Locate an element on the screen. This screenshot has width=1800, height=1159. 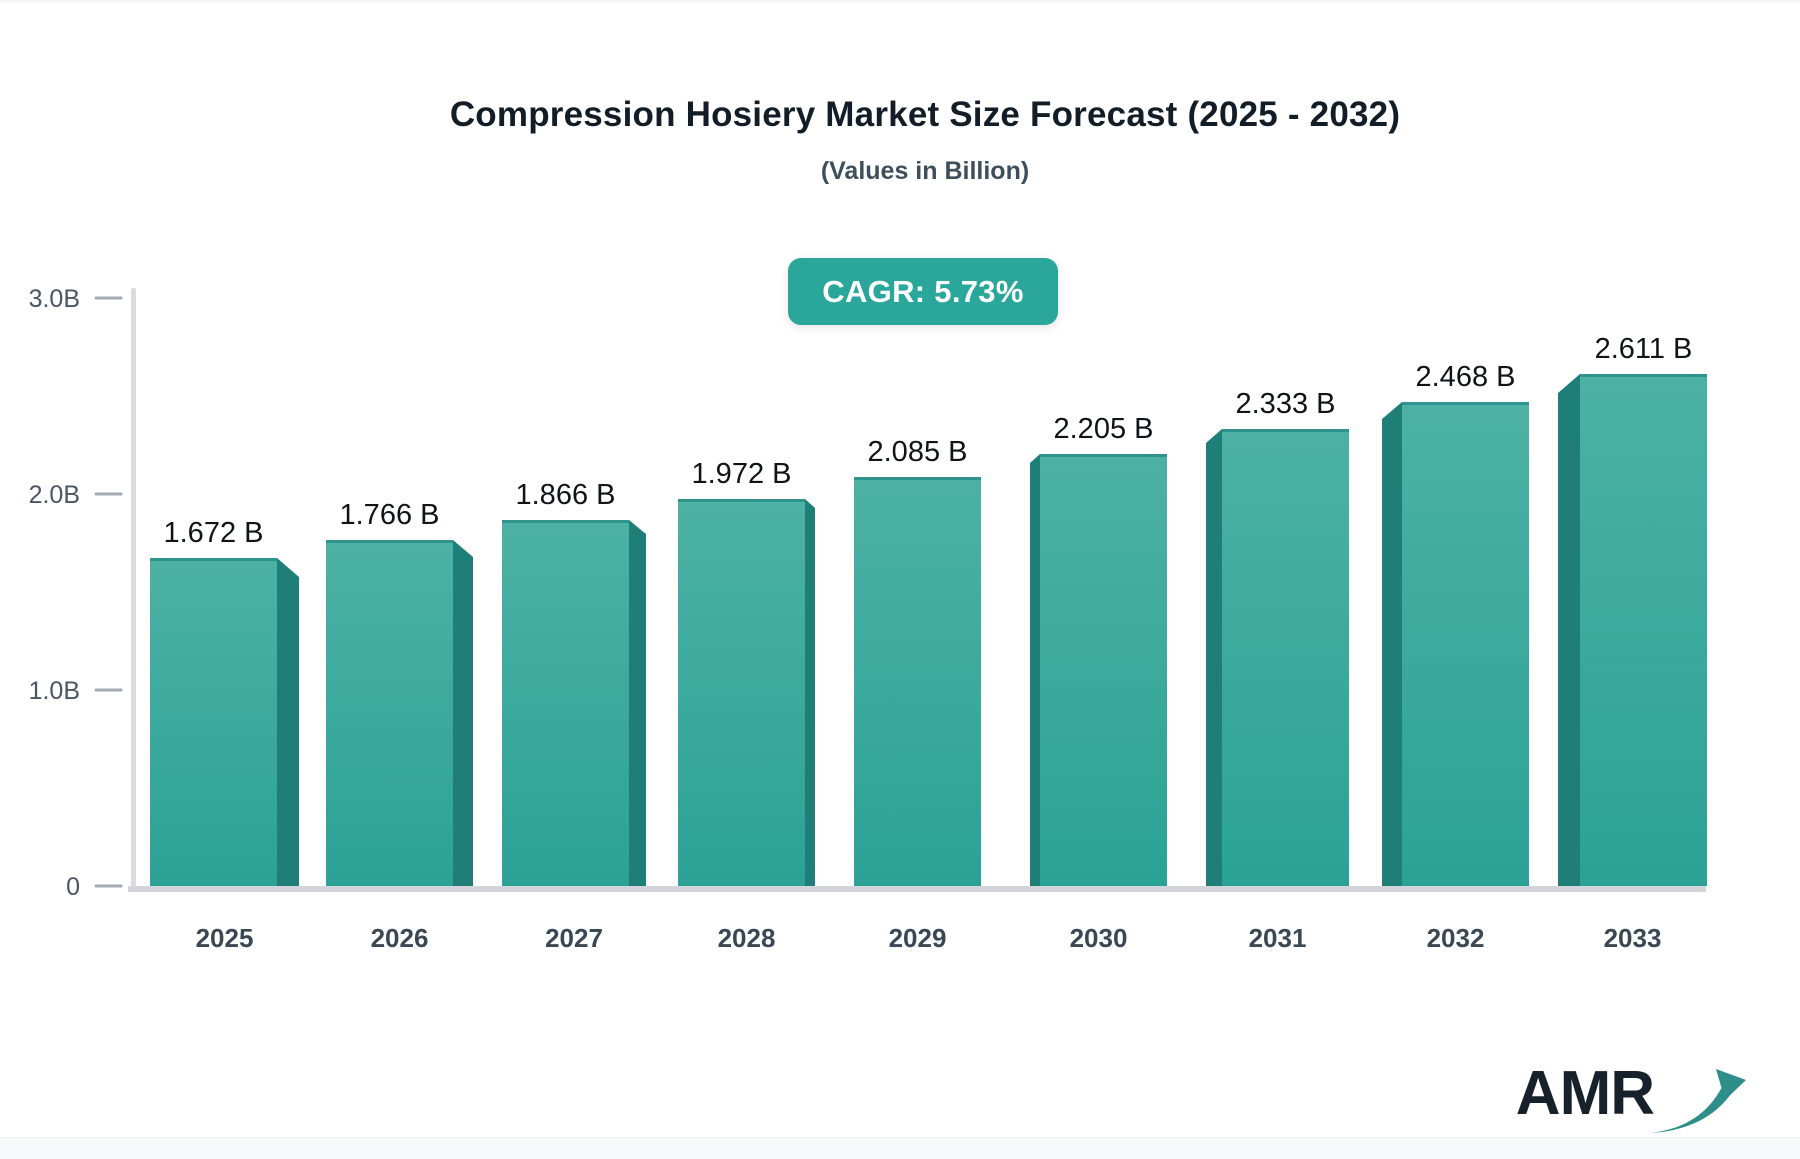
x-axis-label: 2026 is located at coordinates (400, 938).